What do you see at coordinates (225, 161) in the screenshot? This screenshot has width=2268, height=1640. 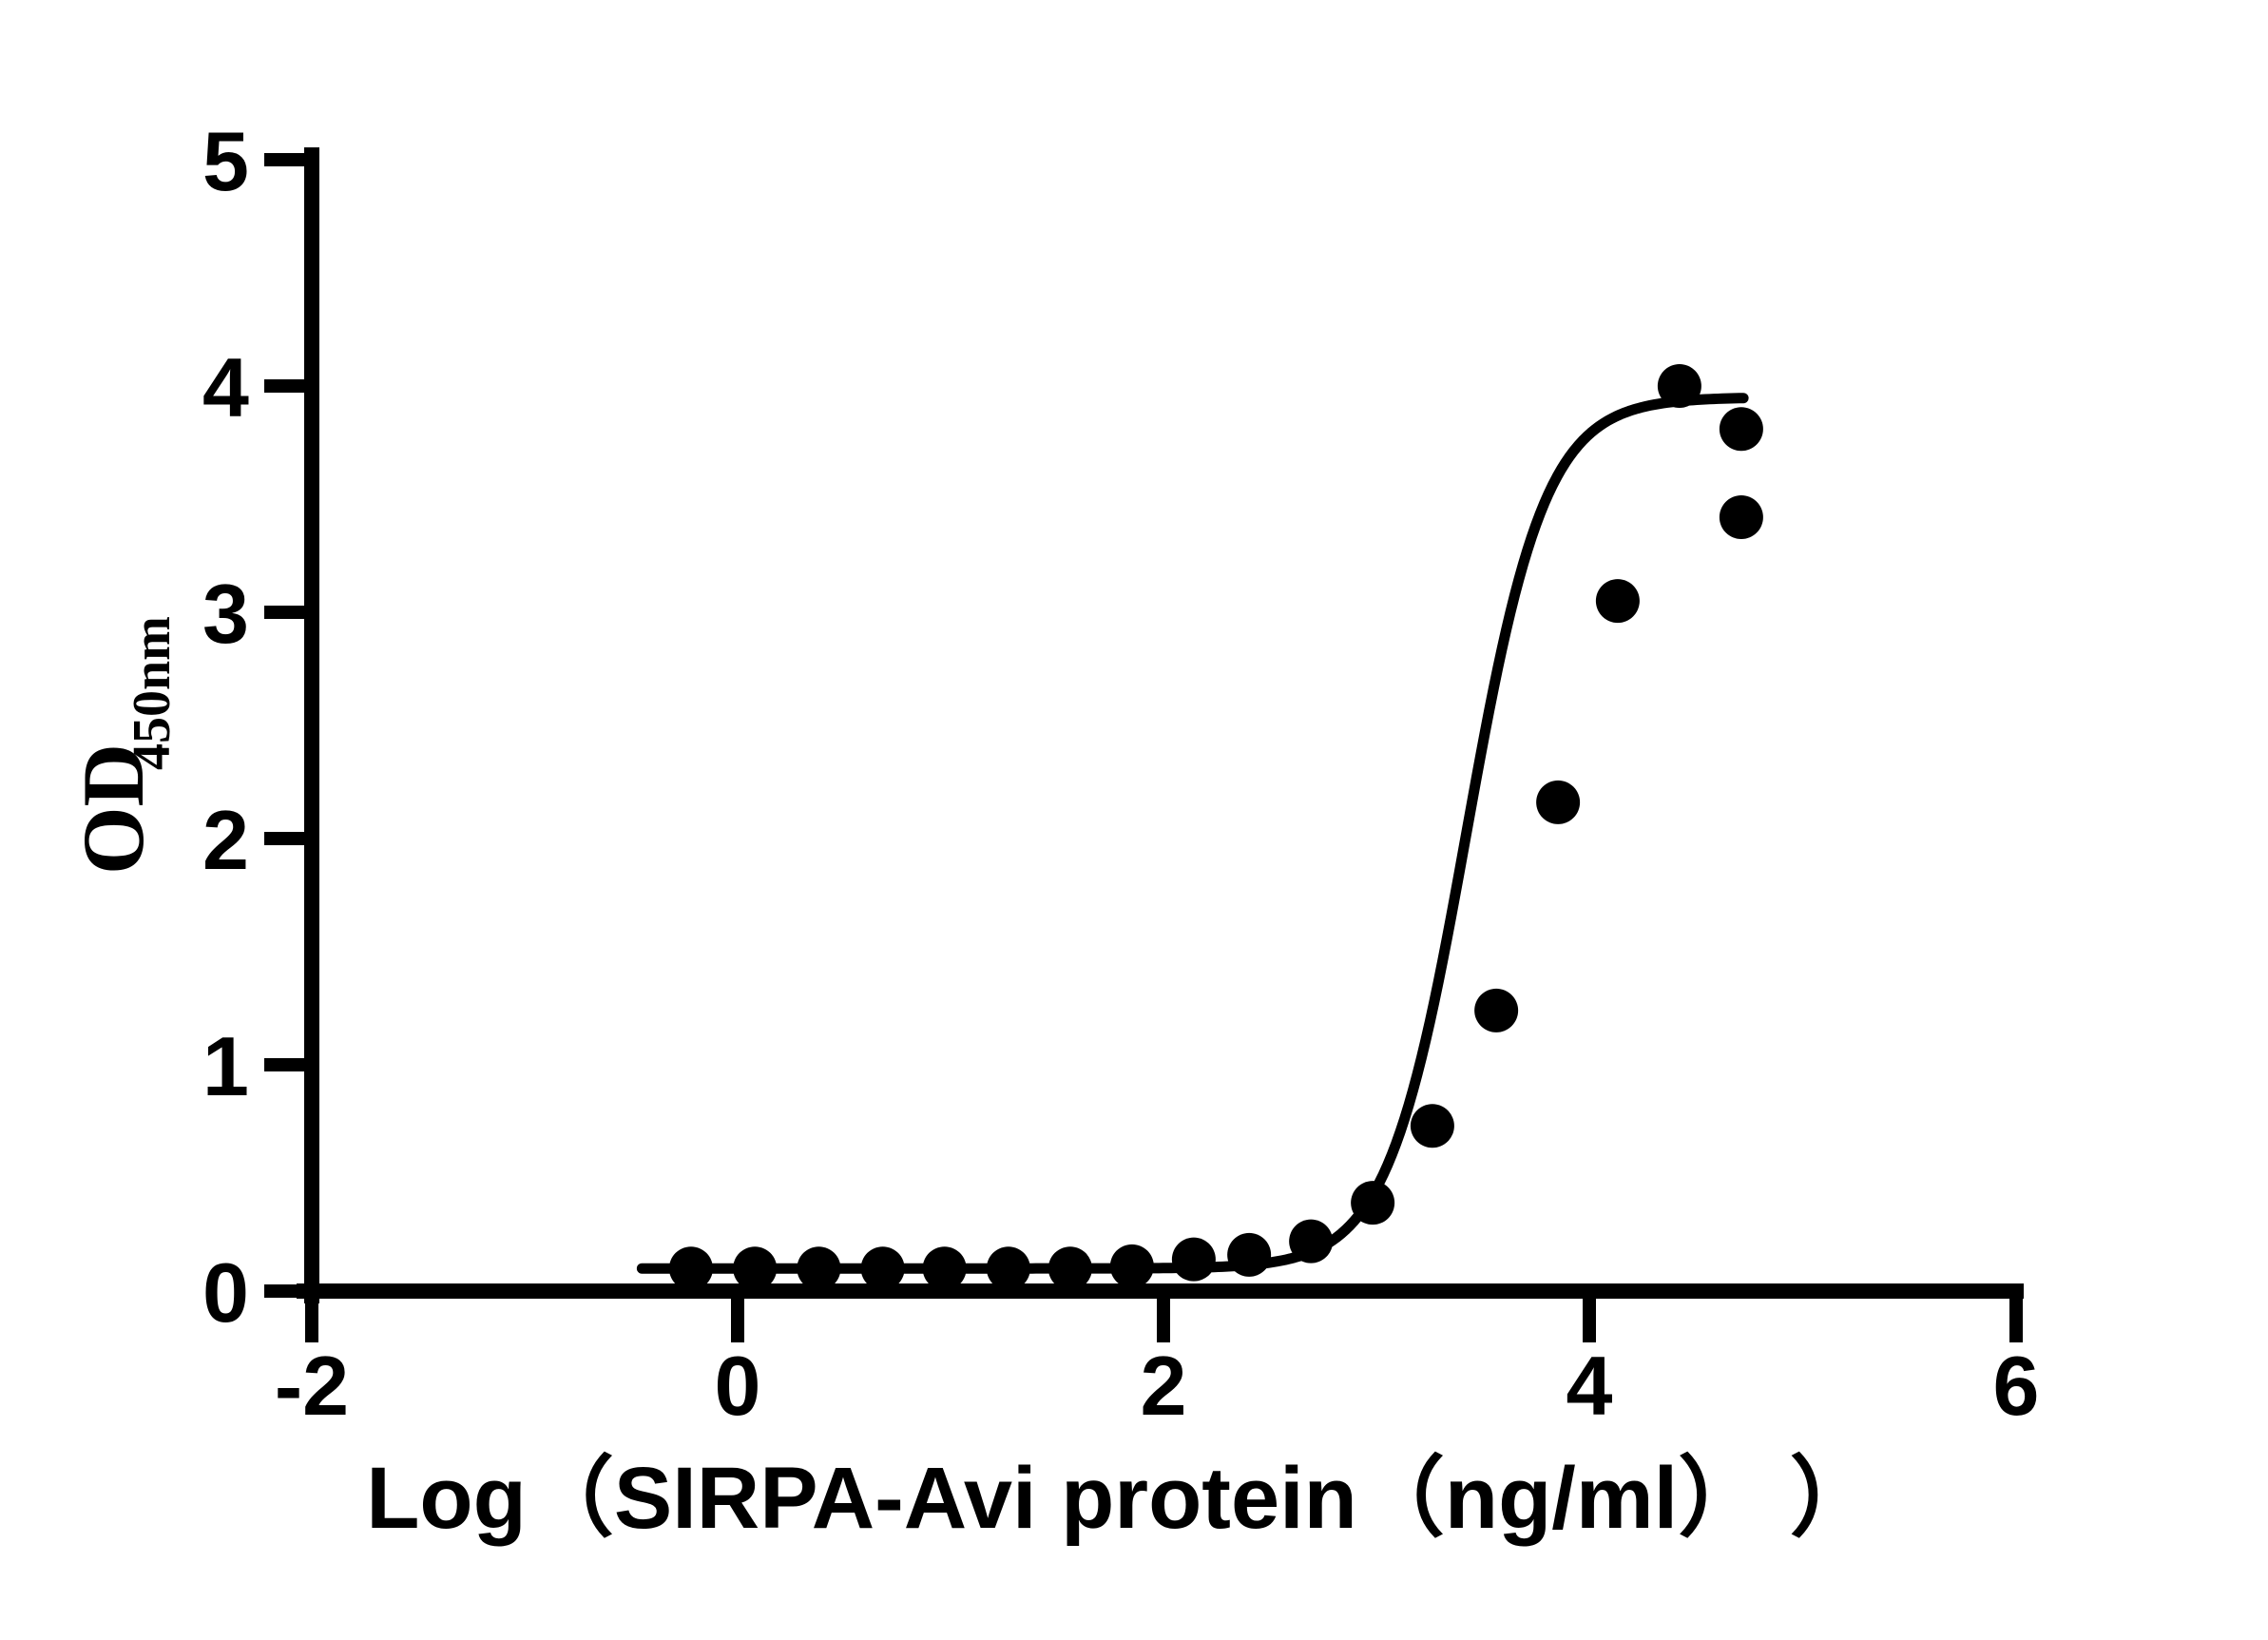 I see `y-tick-label-5: 5` at bounding box center [225, 161].